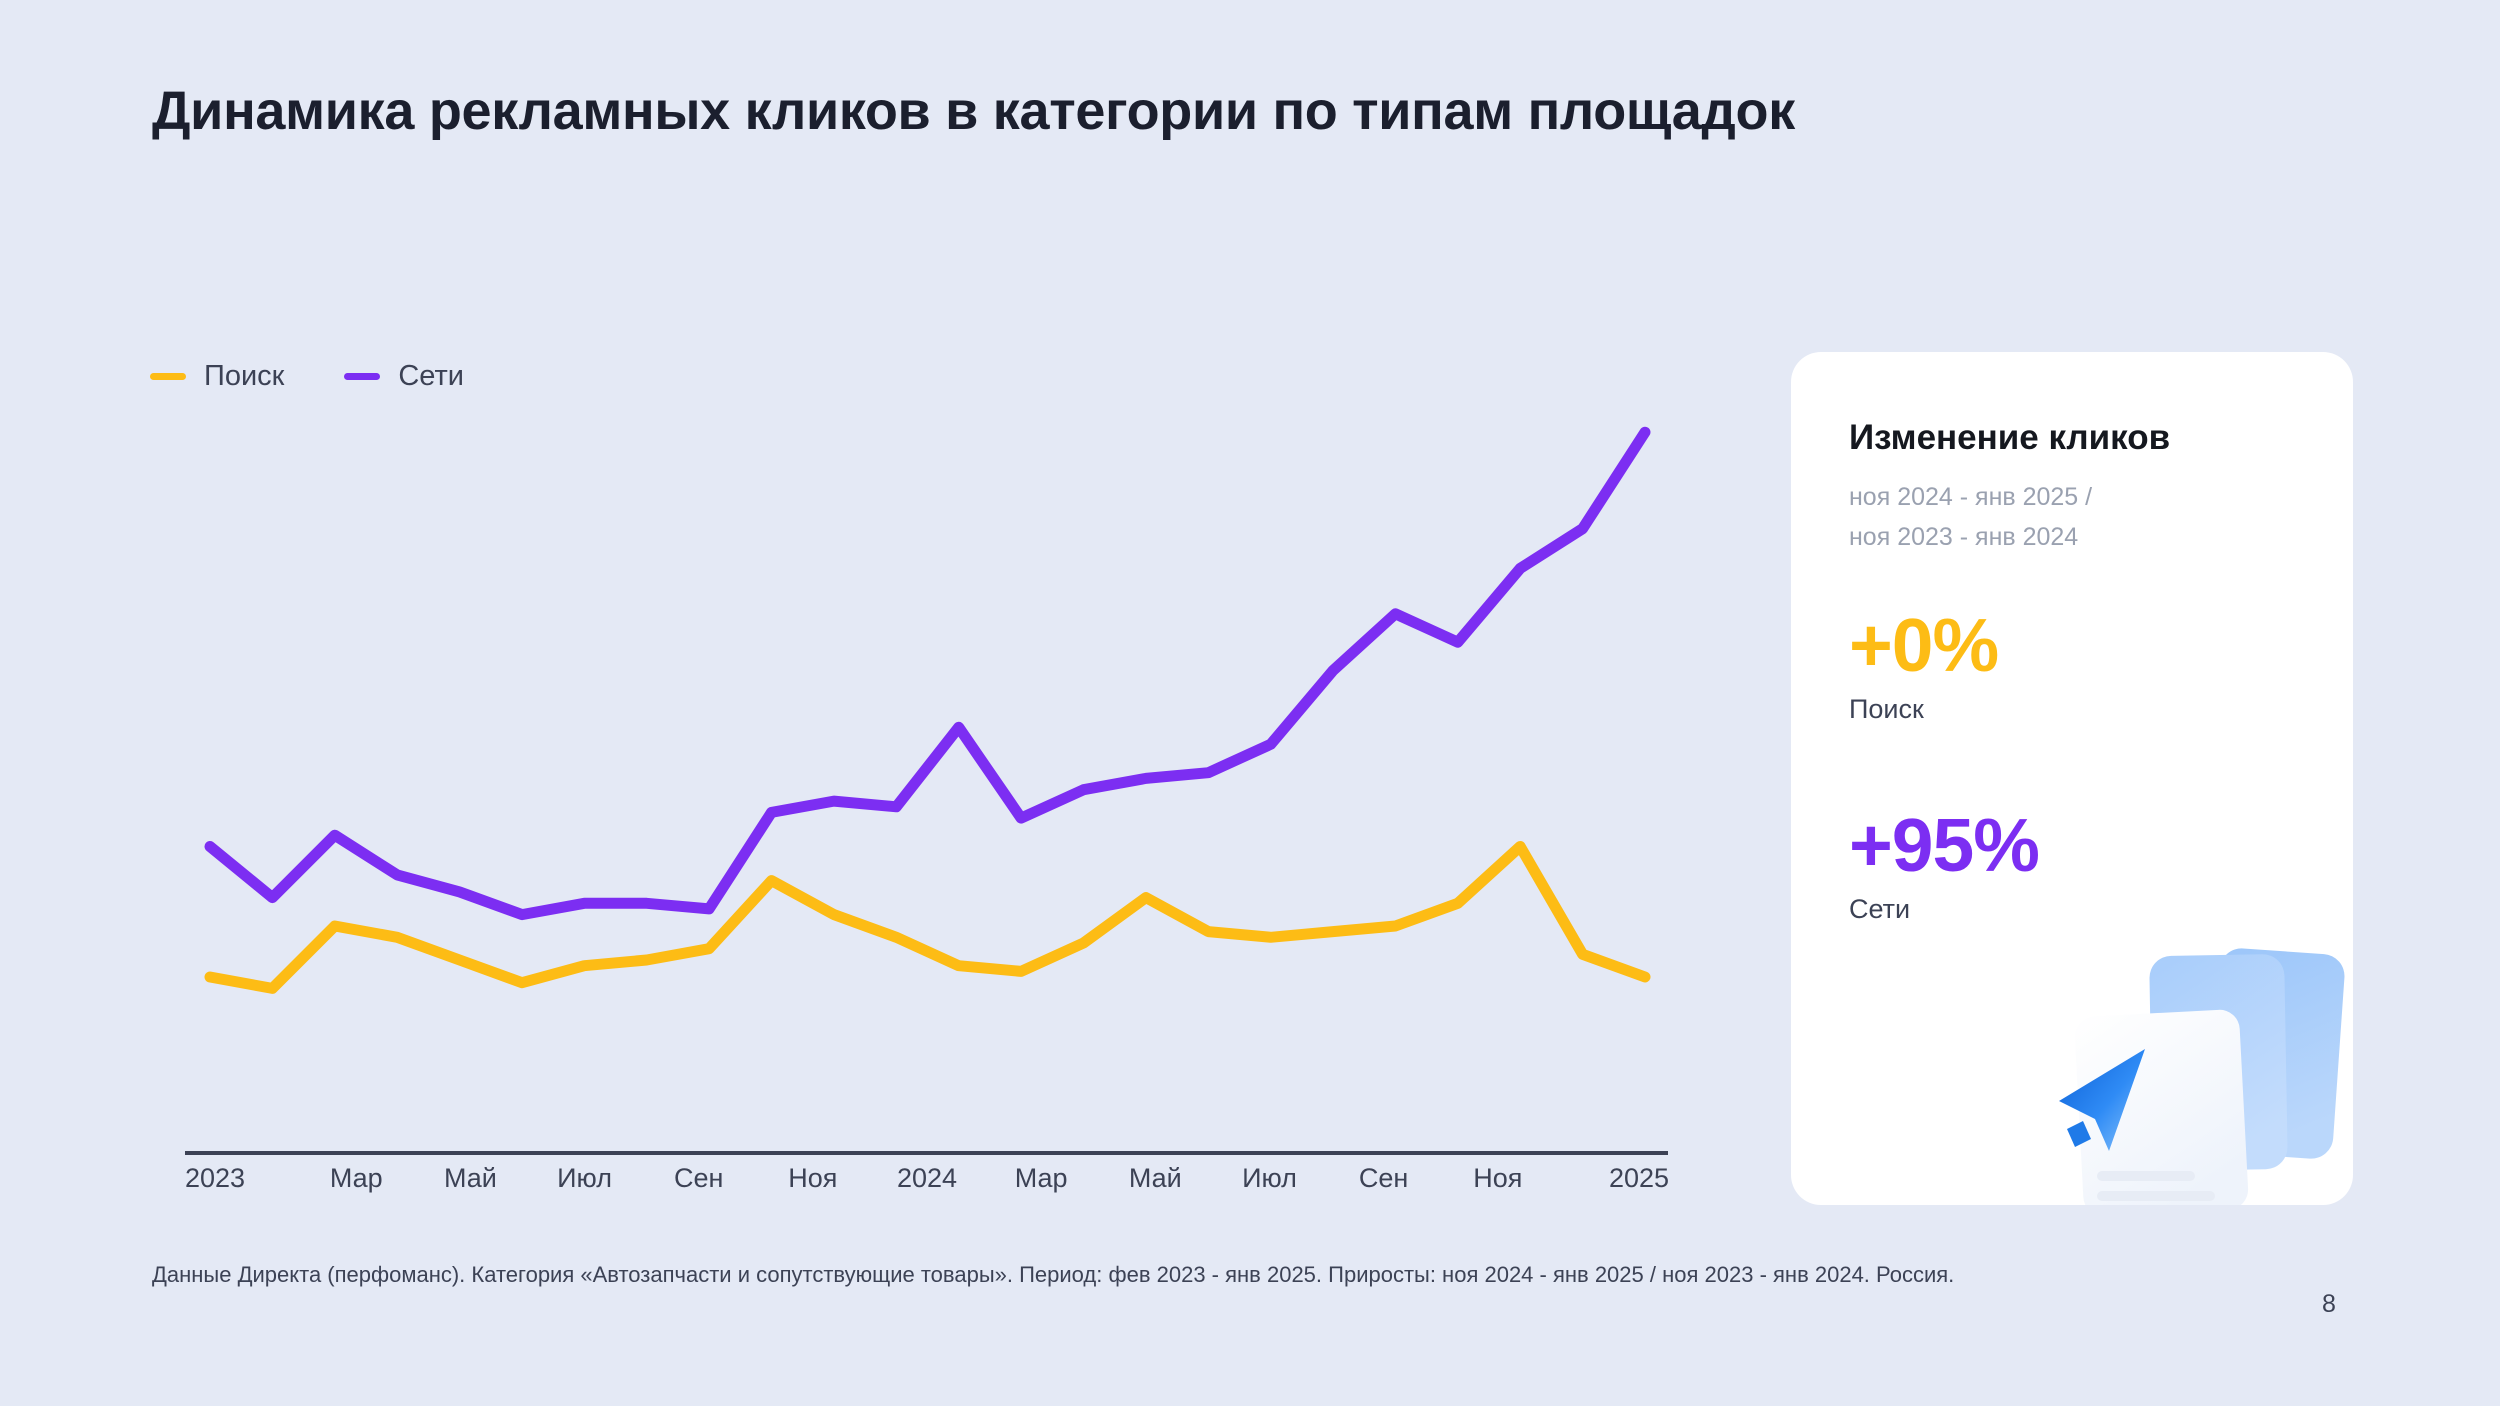  I want to click on x-axis-tick-3: Июл, so click(584, 1178).